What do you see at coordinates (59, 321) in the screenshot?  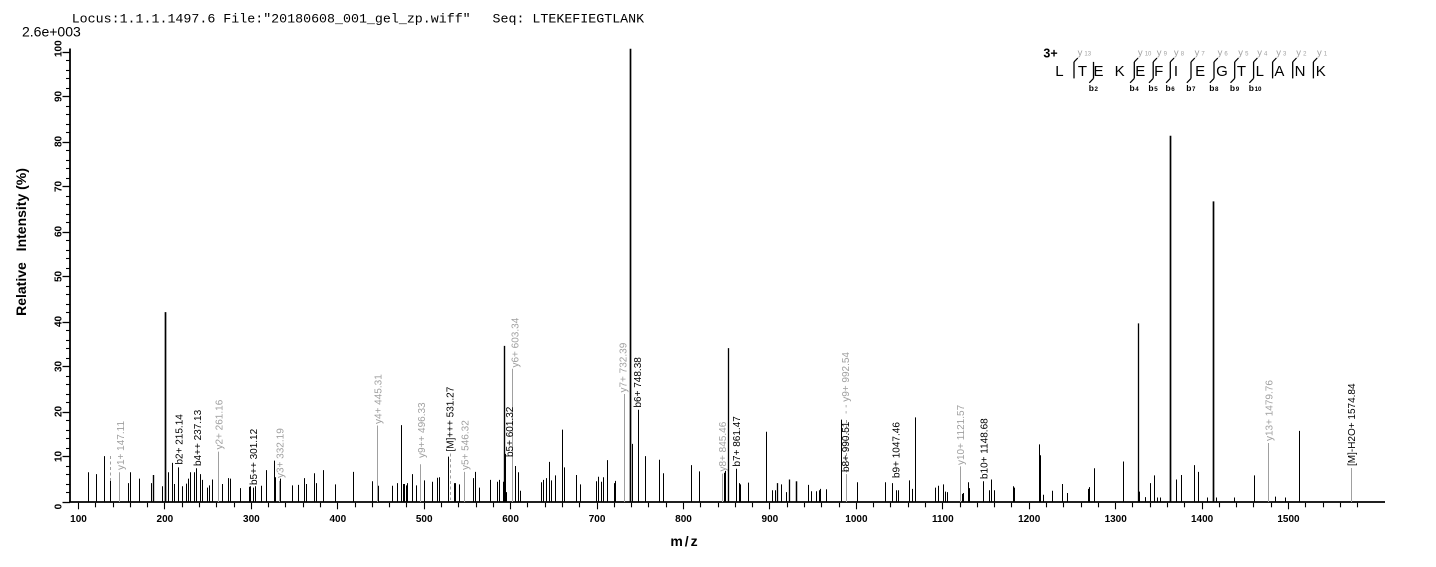 I see `svg-text: 40` at bounding box center [59, 321].